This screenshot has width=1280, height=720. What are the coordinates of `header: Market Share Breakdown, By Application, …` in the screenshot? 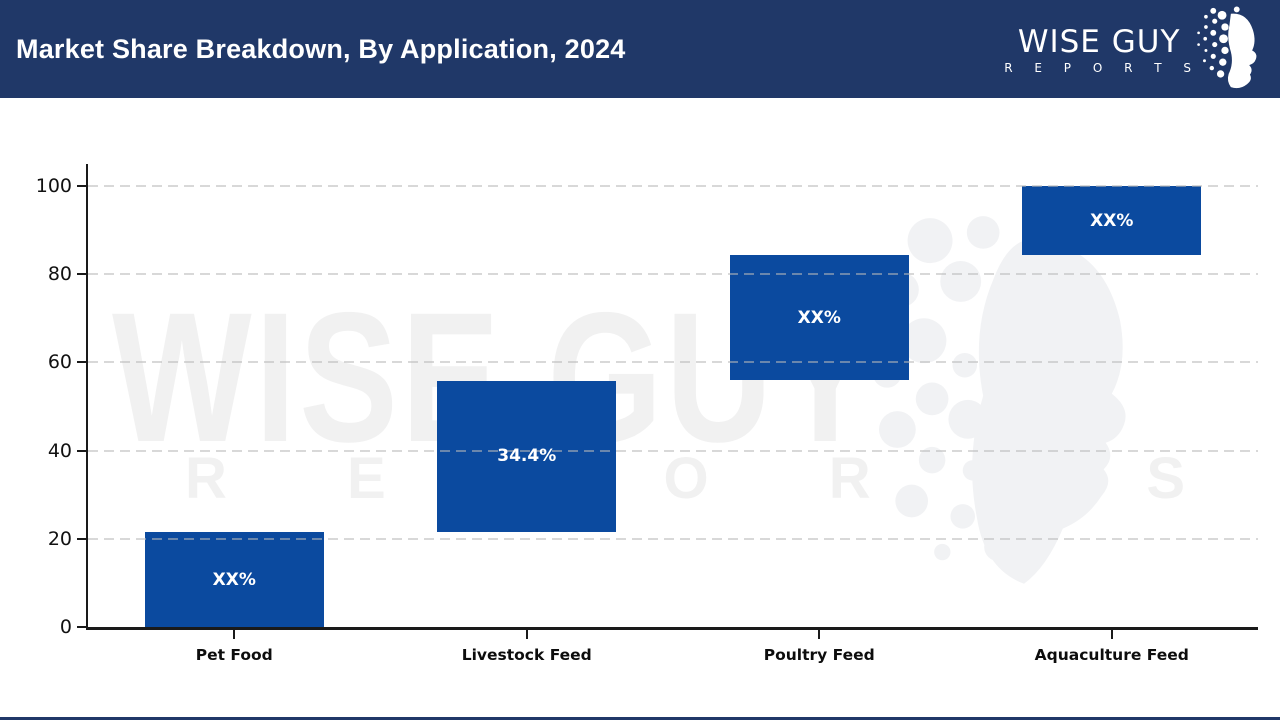 It's located at (640, 49).